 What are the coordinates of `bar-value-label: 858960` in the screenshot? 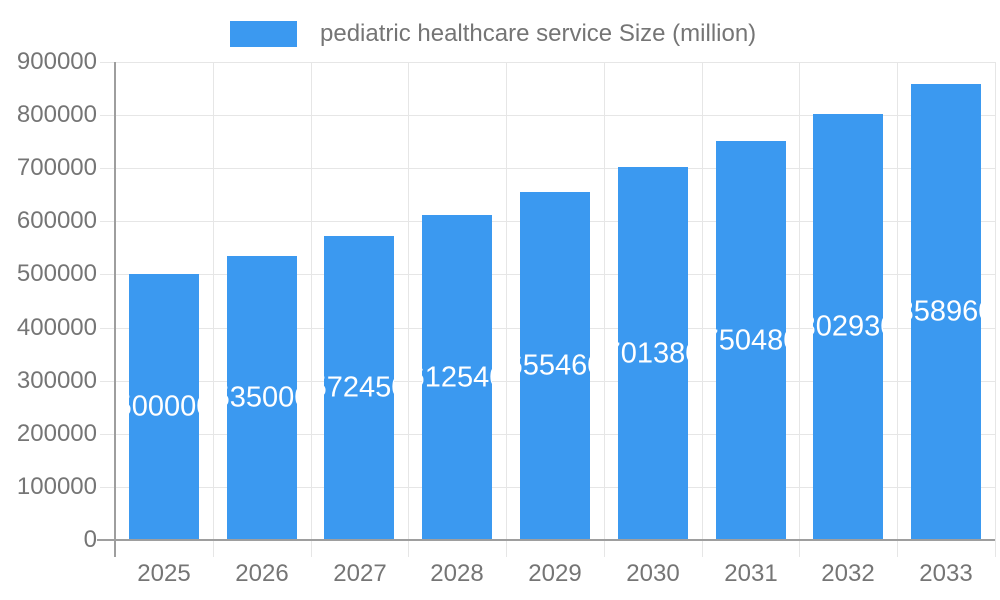 It's located at (946, 311).